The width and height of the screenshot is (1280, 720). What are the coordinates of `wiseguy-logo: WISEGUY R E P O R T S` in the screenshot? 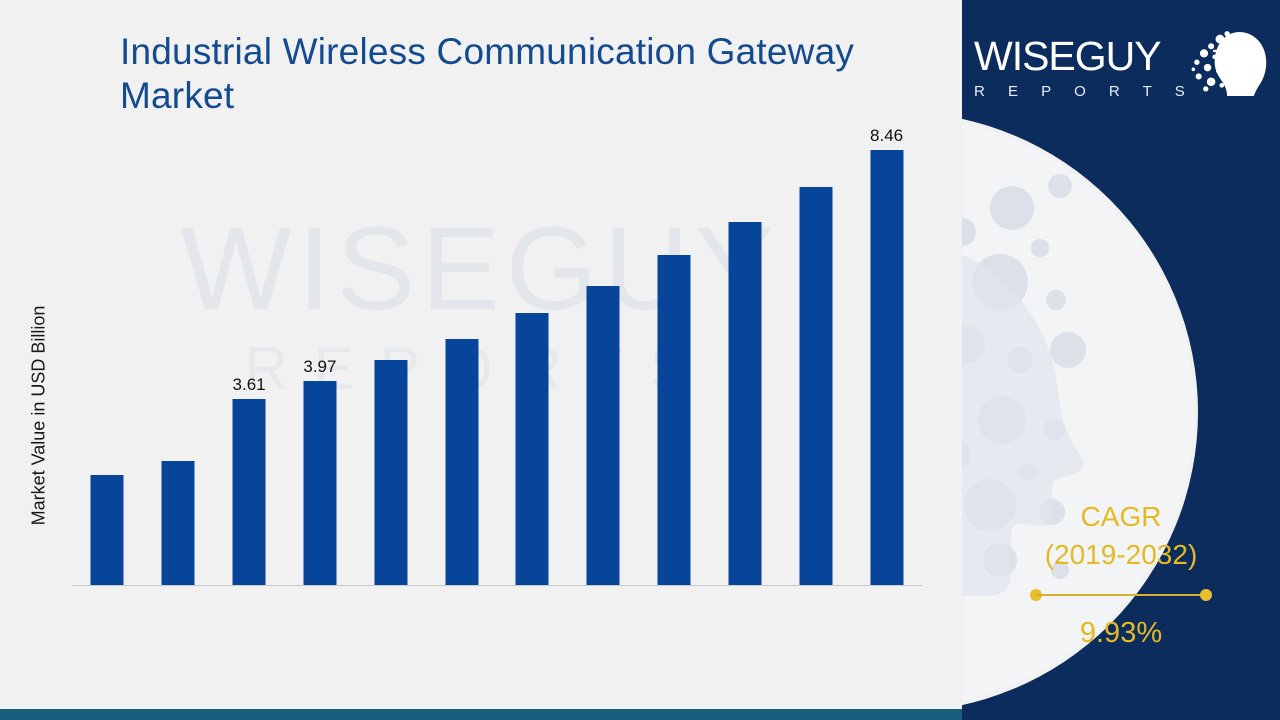 It's located at (1122, 73).